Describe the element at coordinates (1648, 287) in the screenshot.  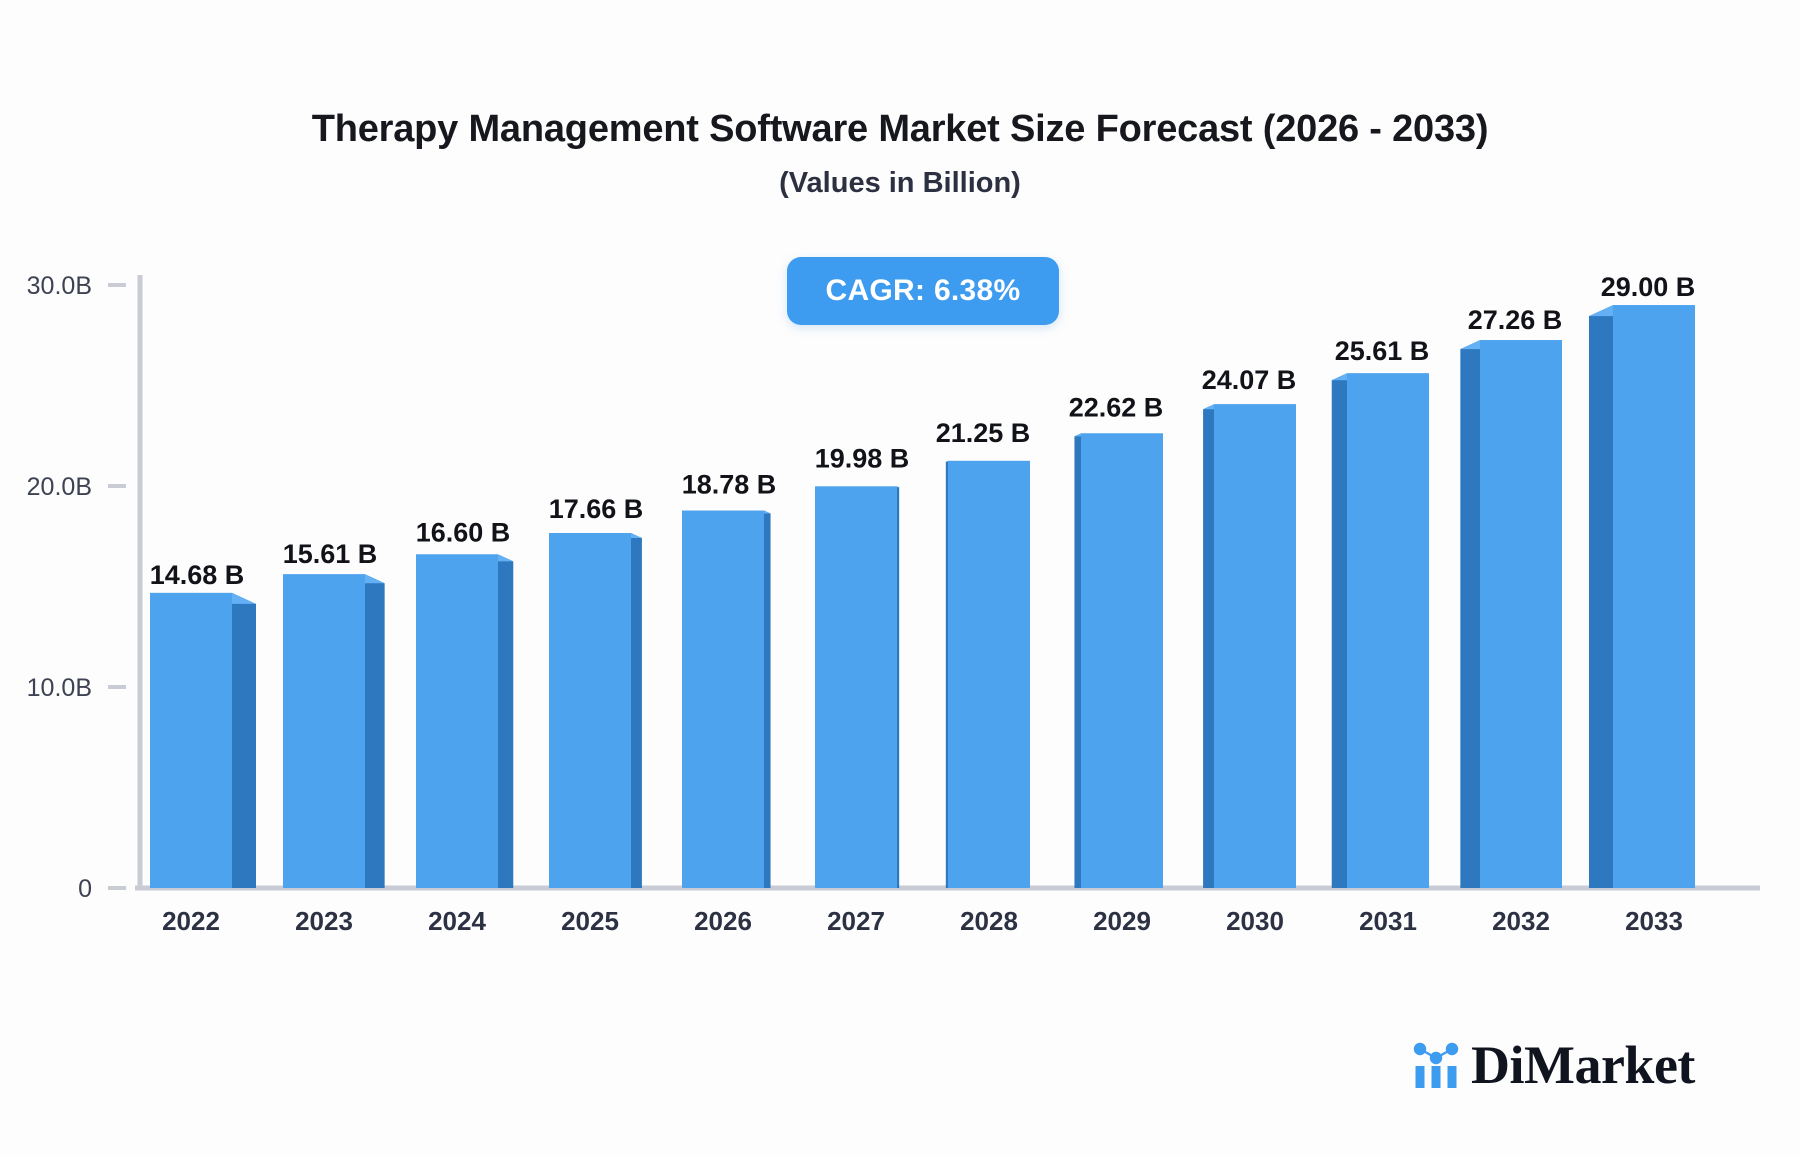
I see `bar-value-label: 29.00 B` at that location.